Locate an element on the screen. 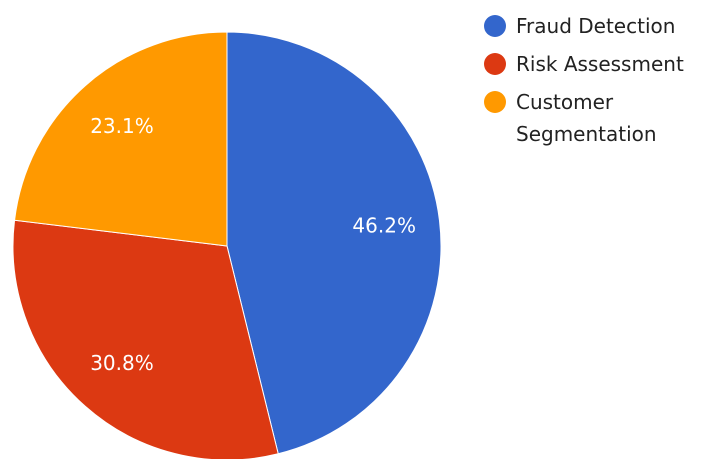  legend-label: Fraud Detection is located at coordinates (596, 26).